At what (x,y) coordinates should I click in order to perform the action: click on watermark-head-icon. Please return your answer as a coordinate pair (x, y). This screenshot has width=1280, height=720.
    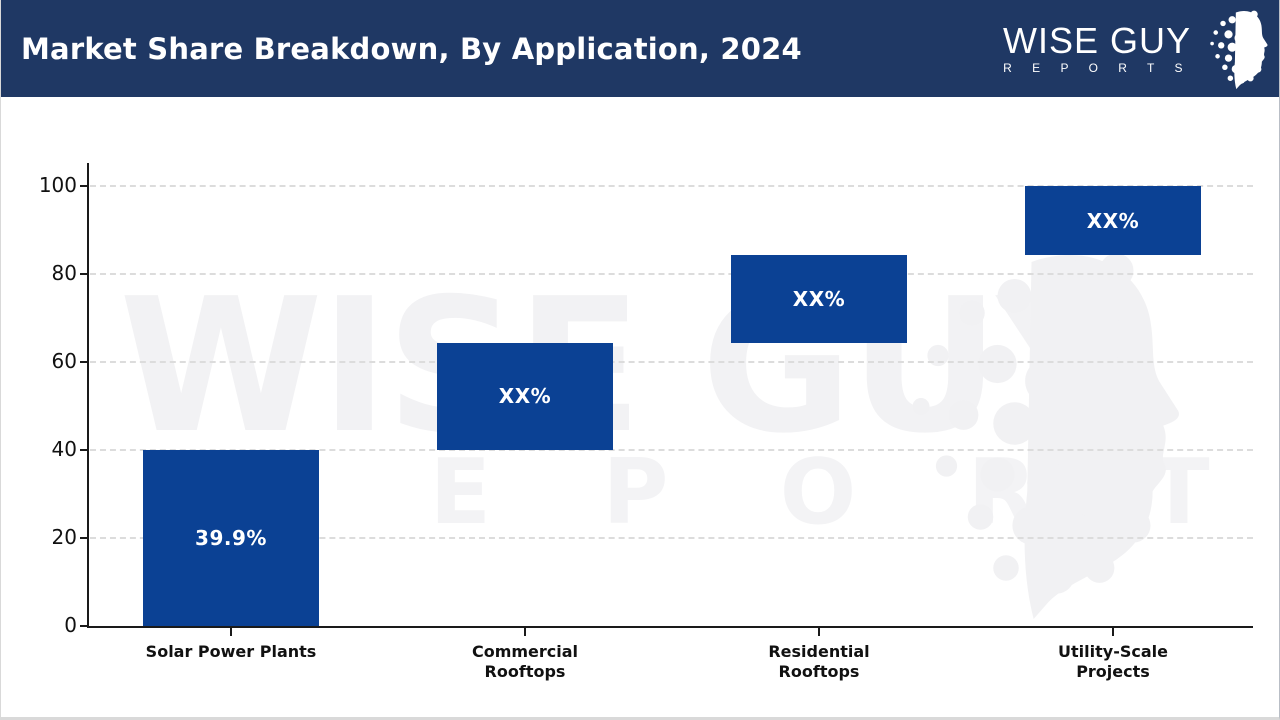
    Looking at the image, I should click on (1045, 436).